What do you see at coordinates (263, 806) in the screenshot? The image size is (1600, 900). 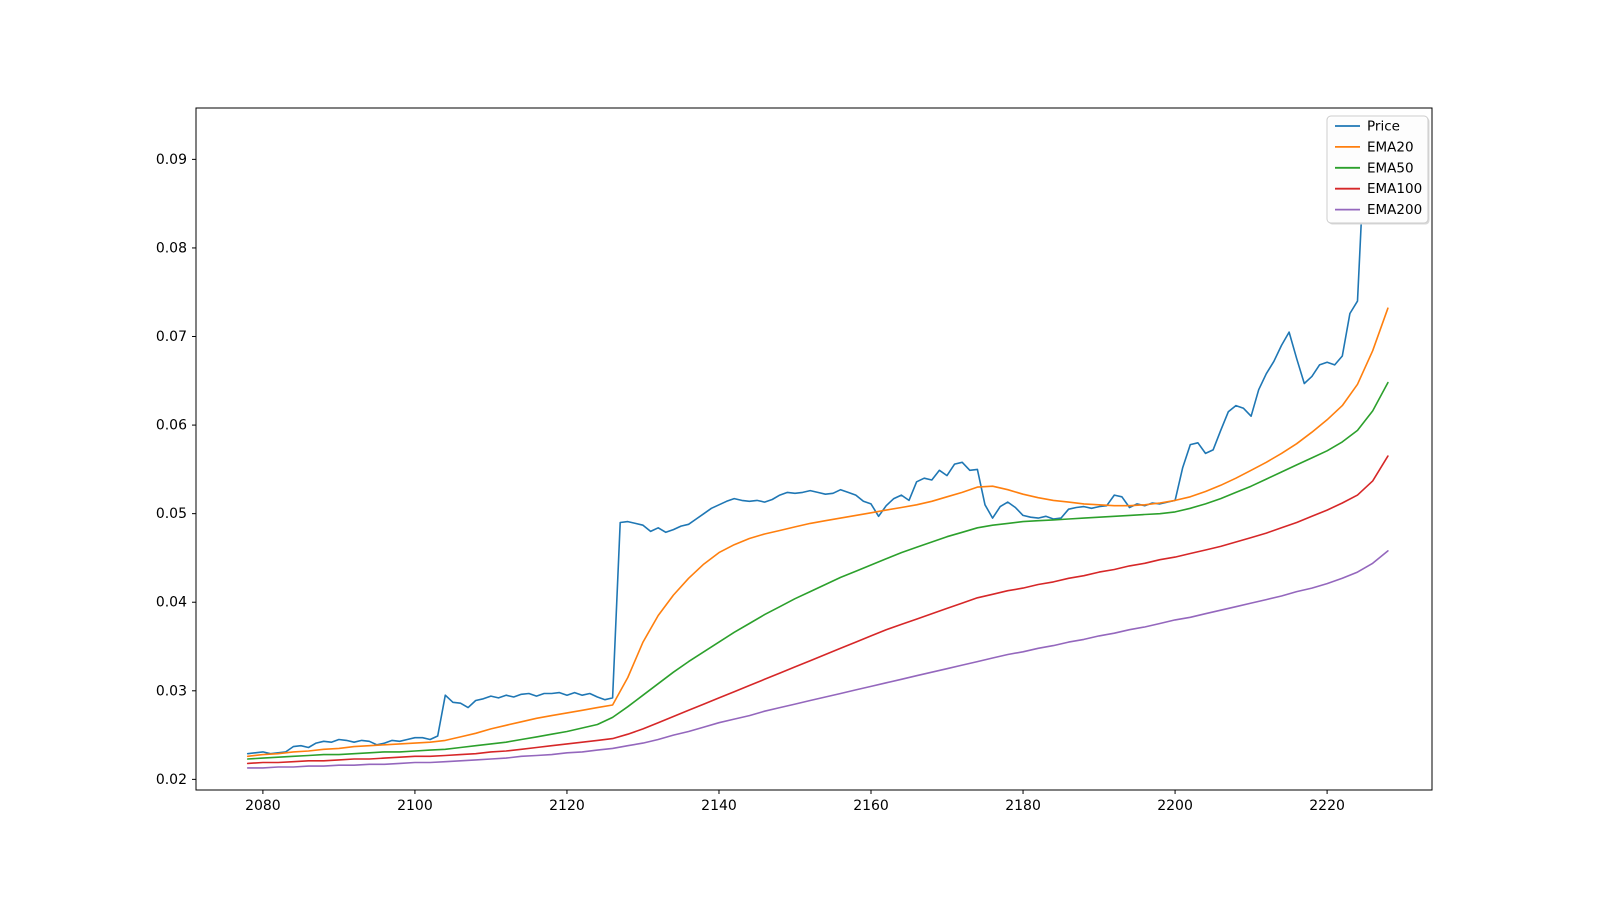 I see `x-tick-label: 2080` at bounding box center [263, 806].